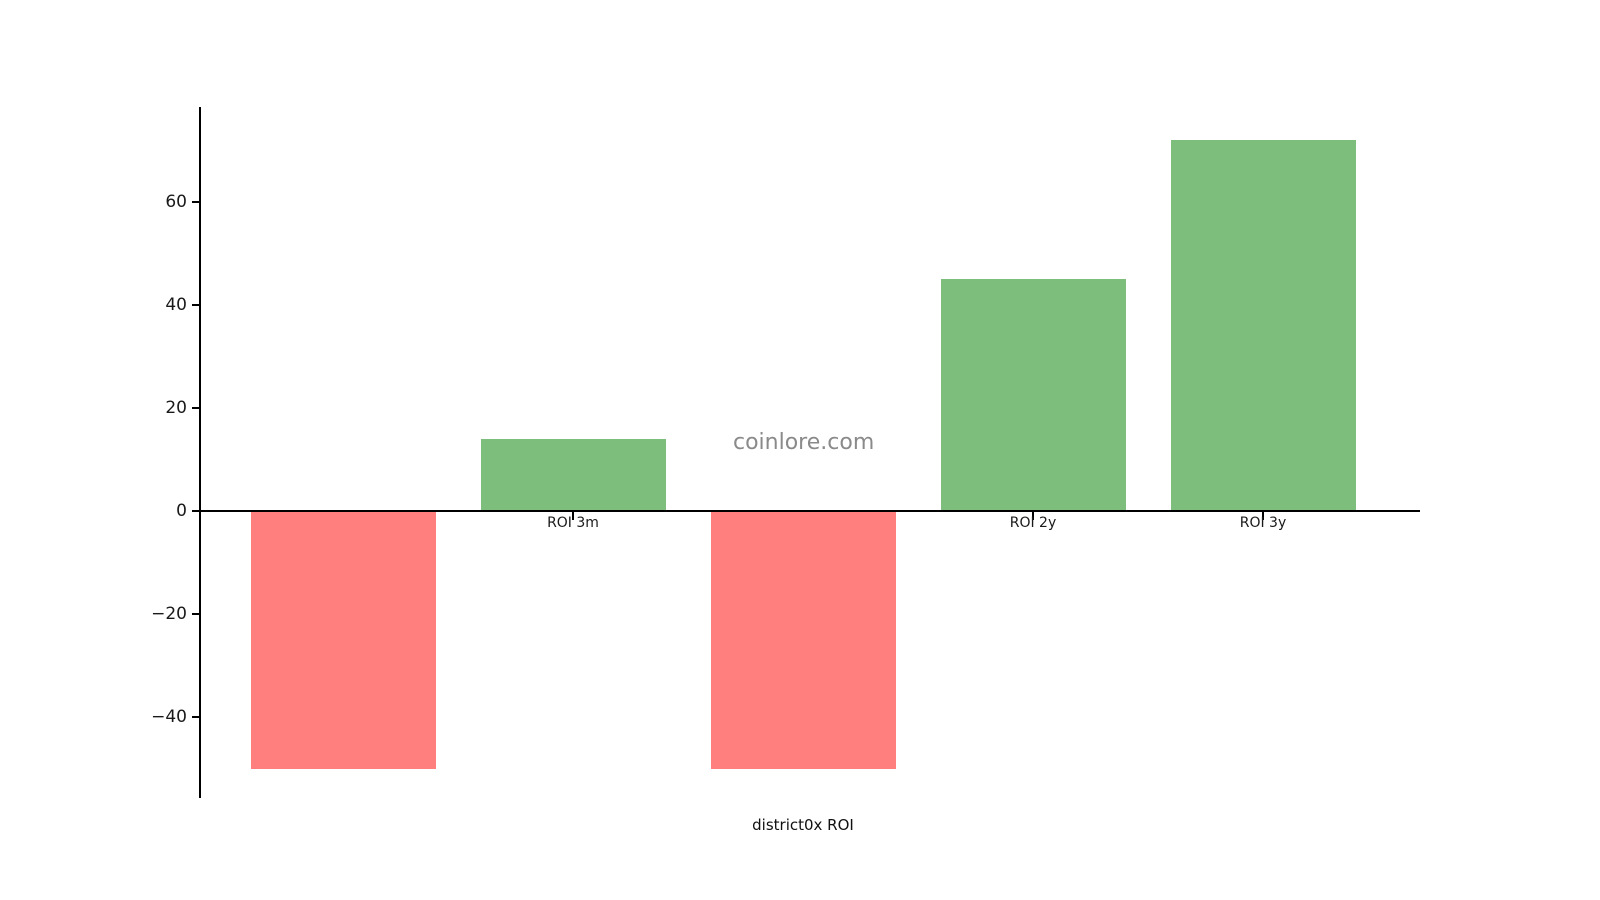 Image resolution: width=1600 pixels, height=900 pixels. What do you see at coordinates (176, 305) in the screenshot?
I see `y-tick-label: 40` at bounding box center [176, 305].